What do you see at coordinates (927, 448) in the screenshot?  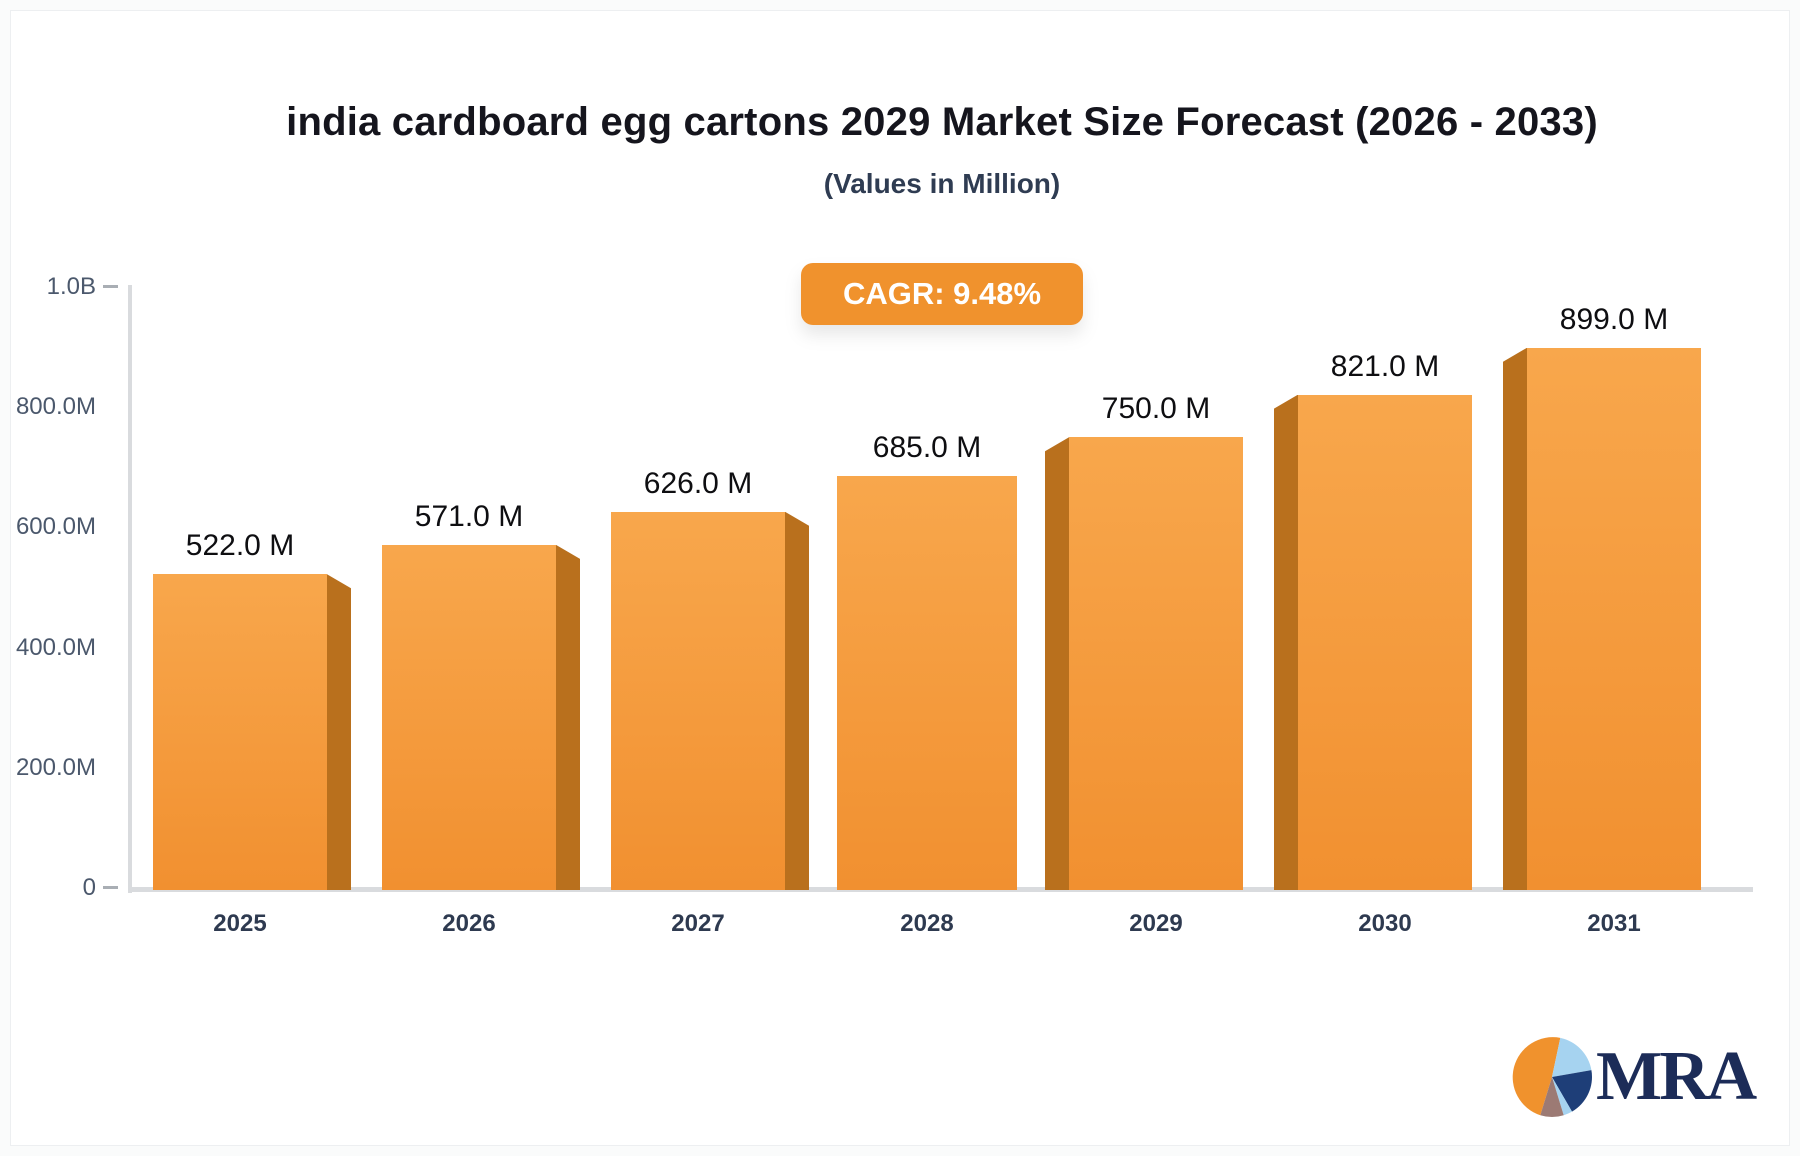 I see `bar-value-label: 685.0 M` at bounding box center [927, 448].